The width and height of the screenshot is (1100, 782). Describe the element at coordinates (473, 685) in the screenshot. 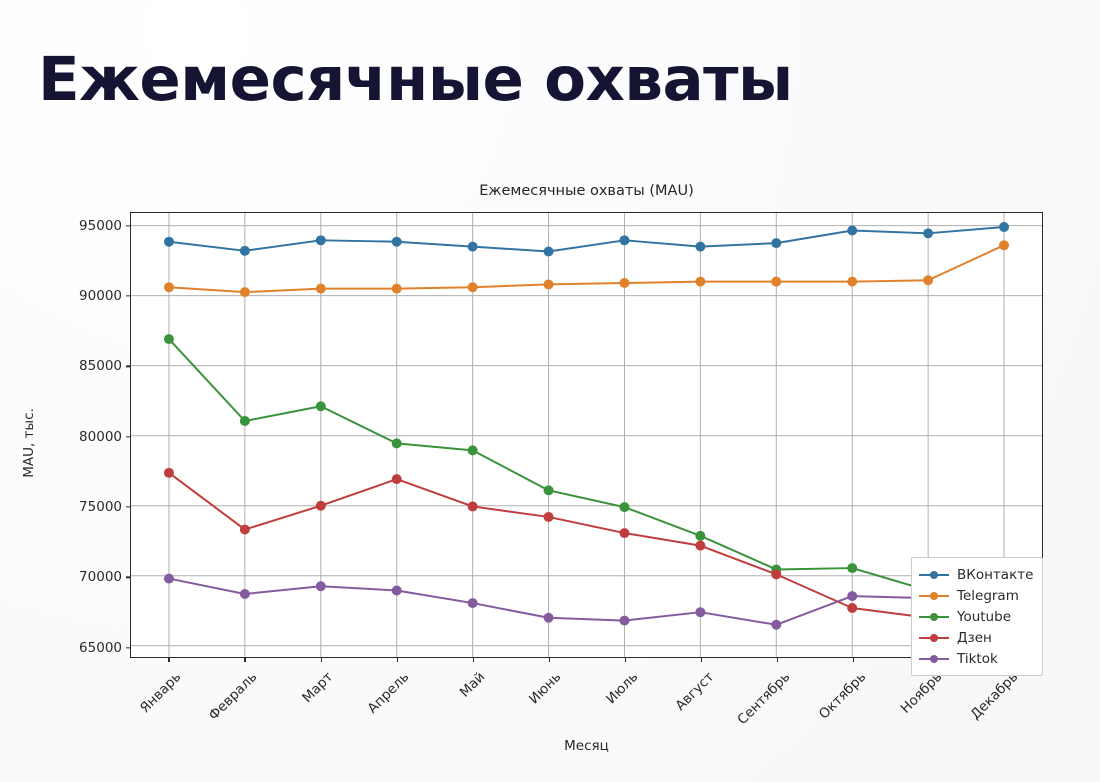

I see `x-axis-tick-label: Май` at that location.